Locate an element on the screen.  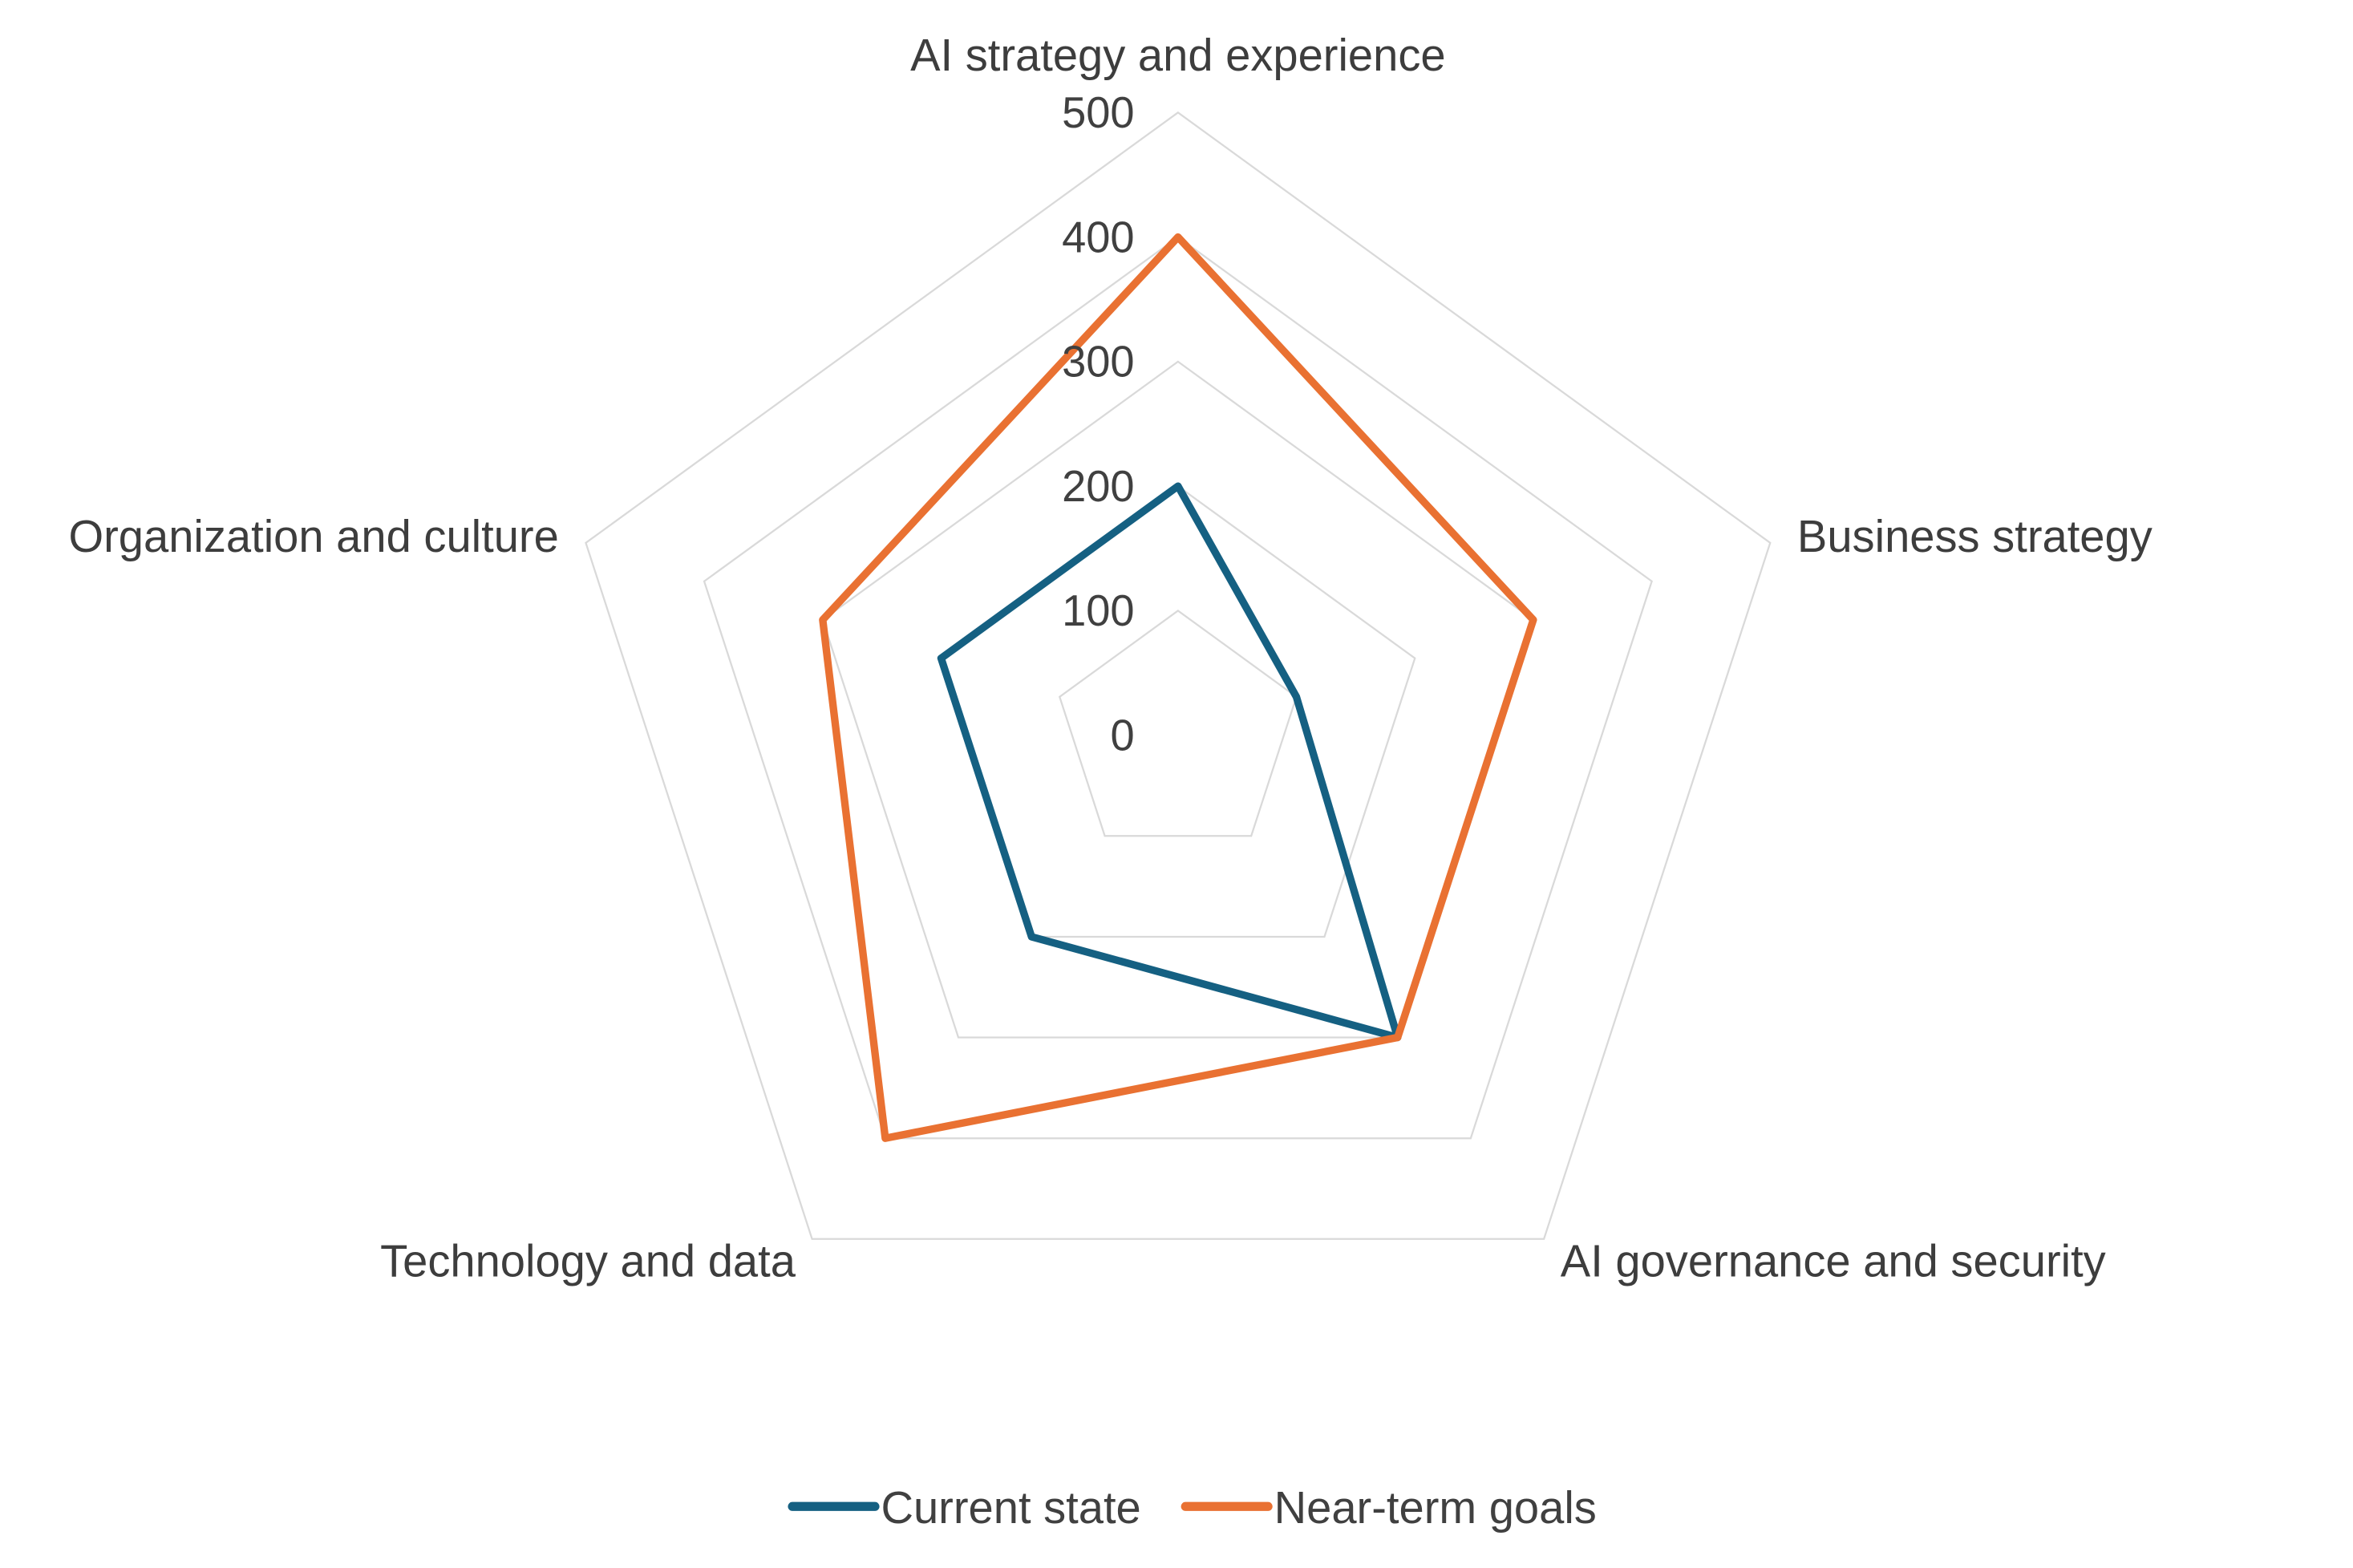
axis-tick-label-500: 500 is located at coordinates (1098, 113).